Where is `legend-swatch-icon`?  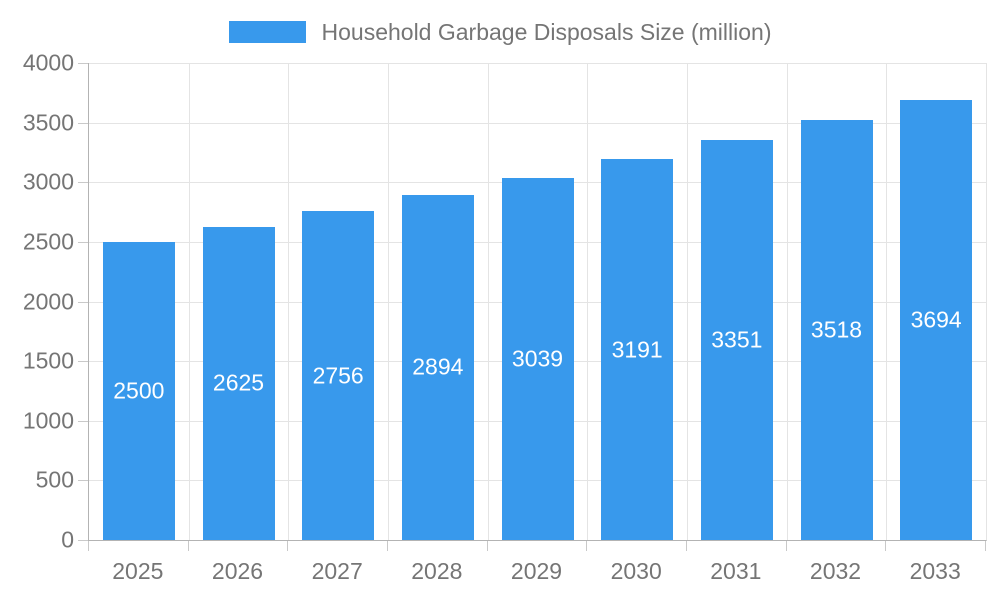
legend-swatch-icon is located at coordinates (267, 32).